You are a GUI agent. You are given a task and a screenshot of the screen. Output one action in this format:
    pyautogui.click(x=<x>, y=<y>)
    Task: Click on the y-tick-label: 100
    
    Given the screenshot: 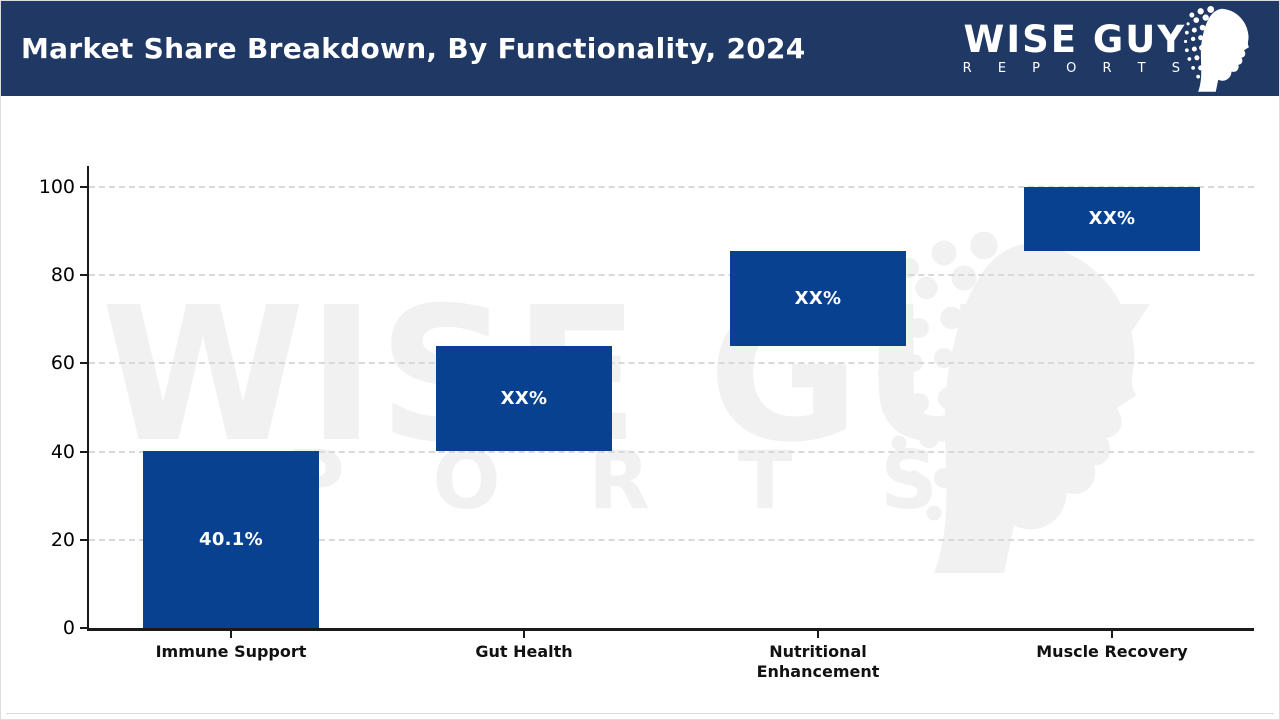 What is the action you would take?
    pyautogui.click(x=56, y=187)
    